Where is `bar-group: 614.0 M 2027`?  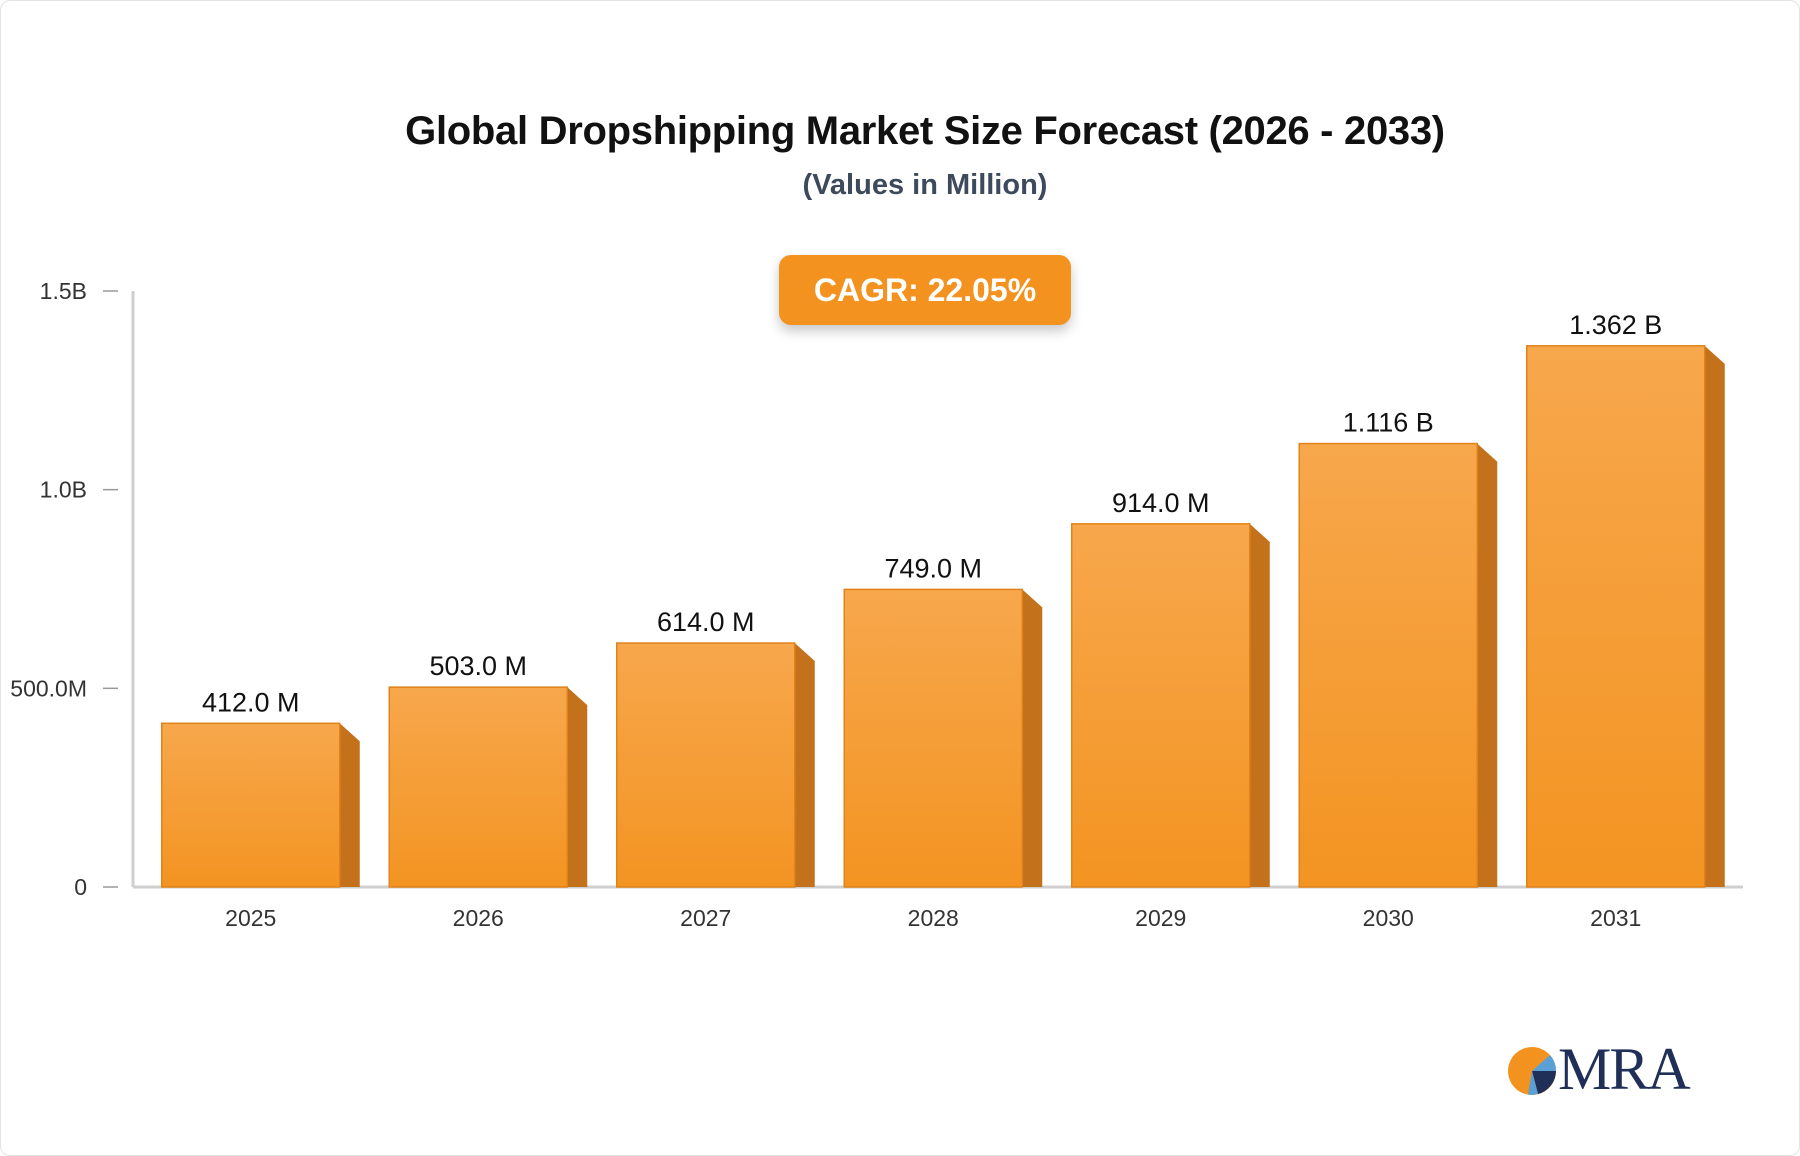
bar-group: 614.0 M 2027 is located at coordinates (715, 769).